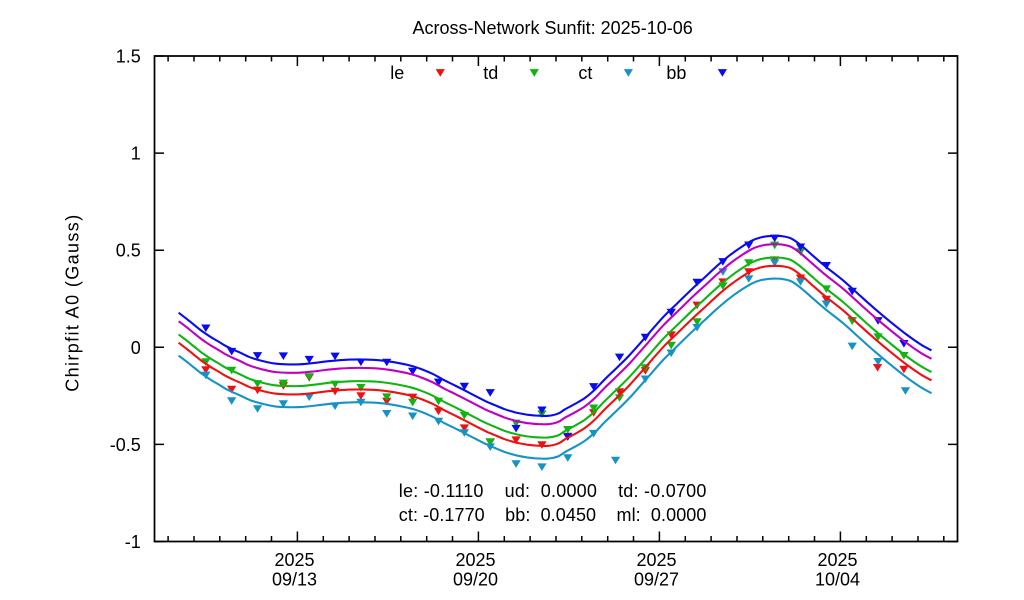  Describe the element at coordinates (656, 580) in the screenshot. I see `svg-text: 09/27` at that location.